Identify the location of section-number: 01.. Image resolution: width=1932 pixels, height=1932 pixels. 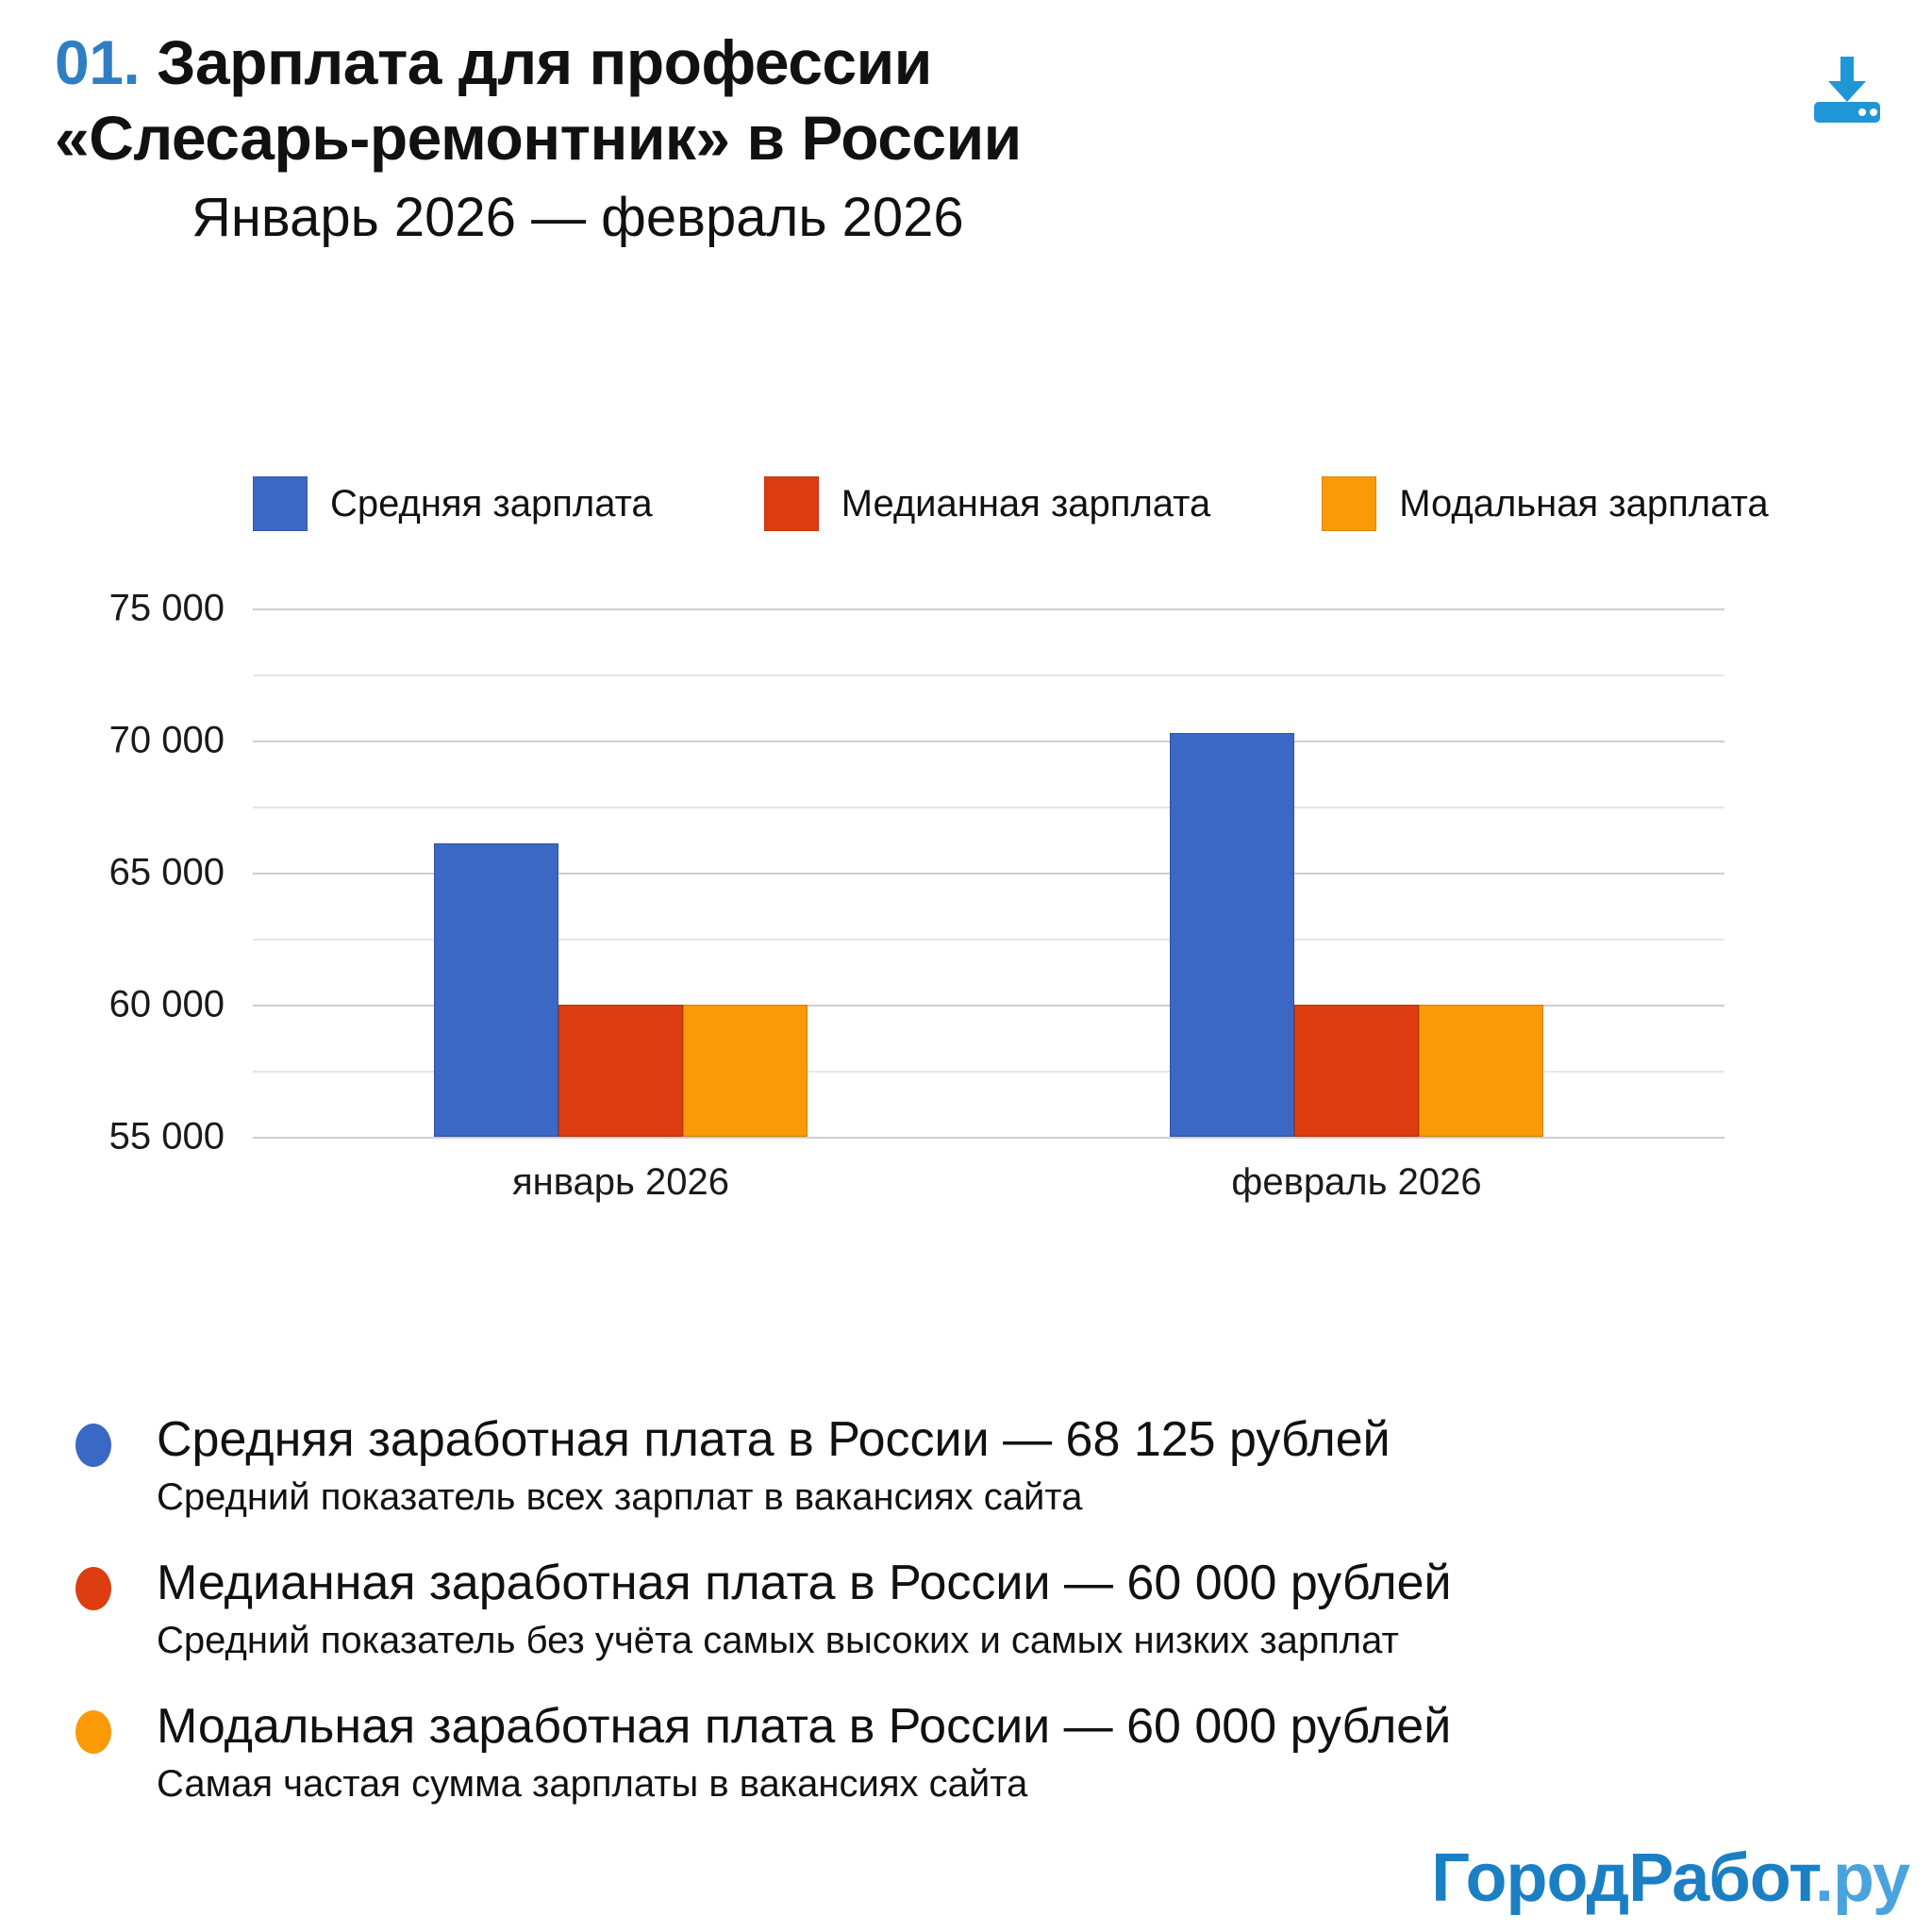
(98, 62).